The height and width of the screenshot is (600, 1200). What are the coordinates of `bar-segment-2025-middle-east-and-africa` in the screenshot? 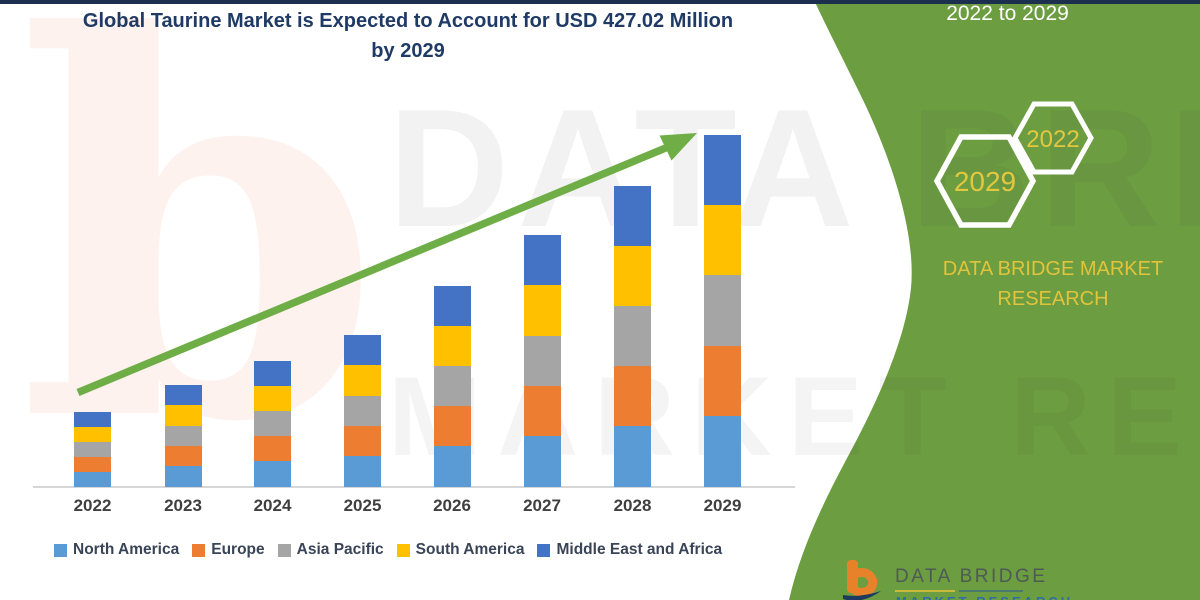 It's located at (362, 350).